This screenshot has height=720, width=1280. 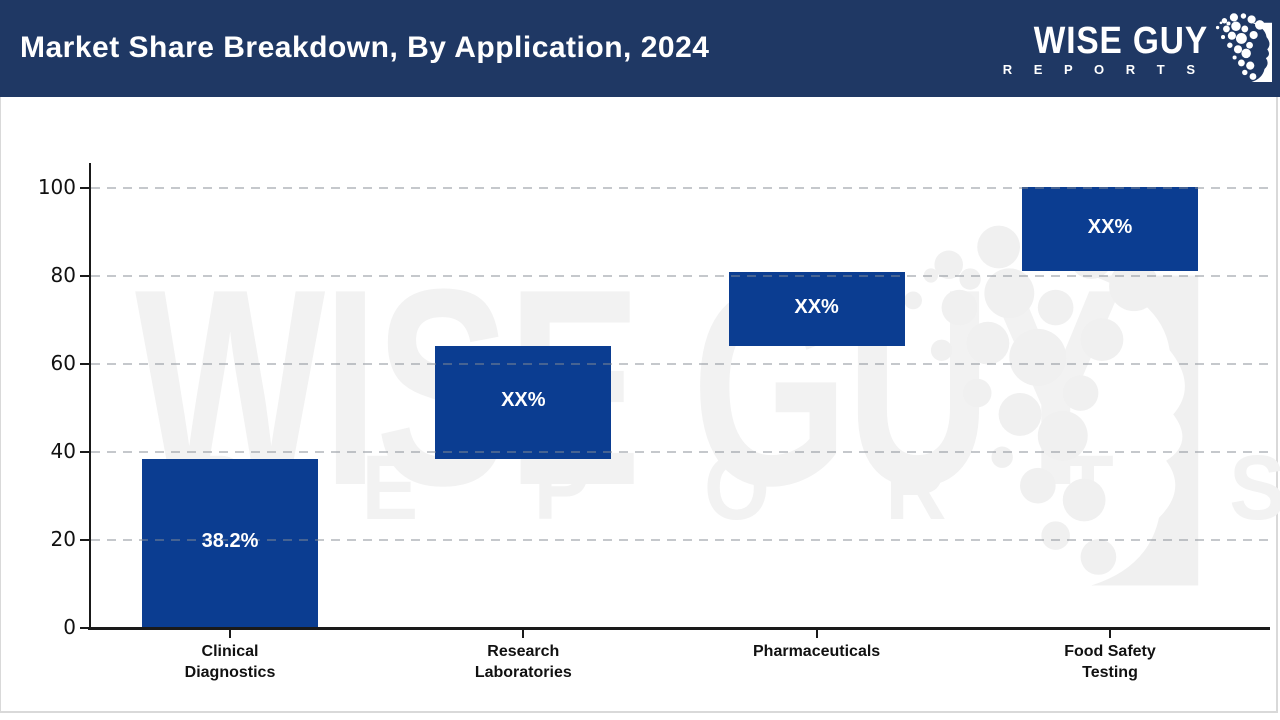 What do you see at coordinates (817, 651) in the screenshot?
I see `x-tick-label: Pharmaceuticals` at bounding box center [817, 651].